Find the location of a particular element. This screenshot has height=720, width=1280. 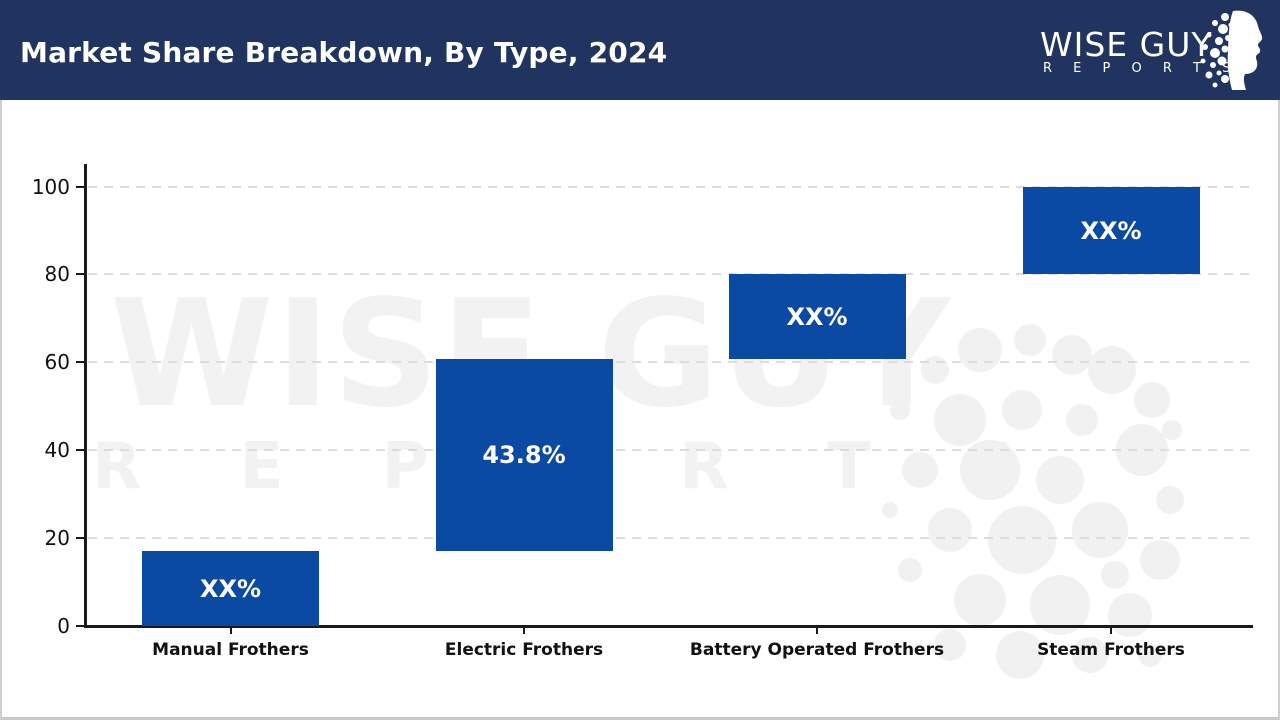

bar-value-label-1: 43.8% is located at coordinates (524, 455).